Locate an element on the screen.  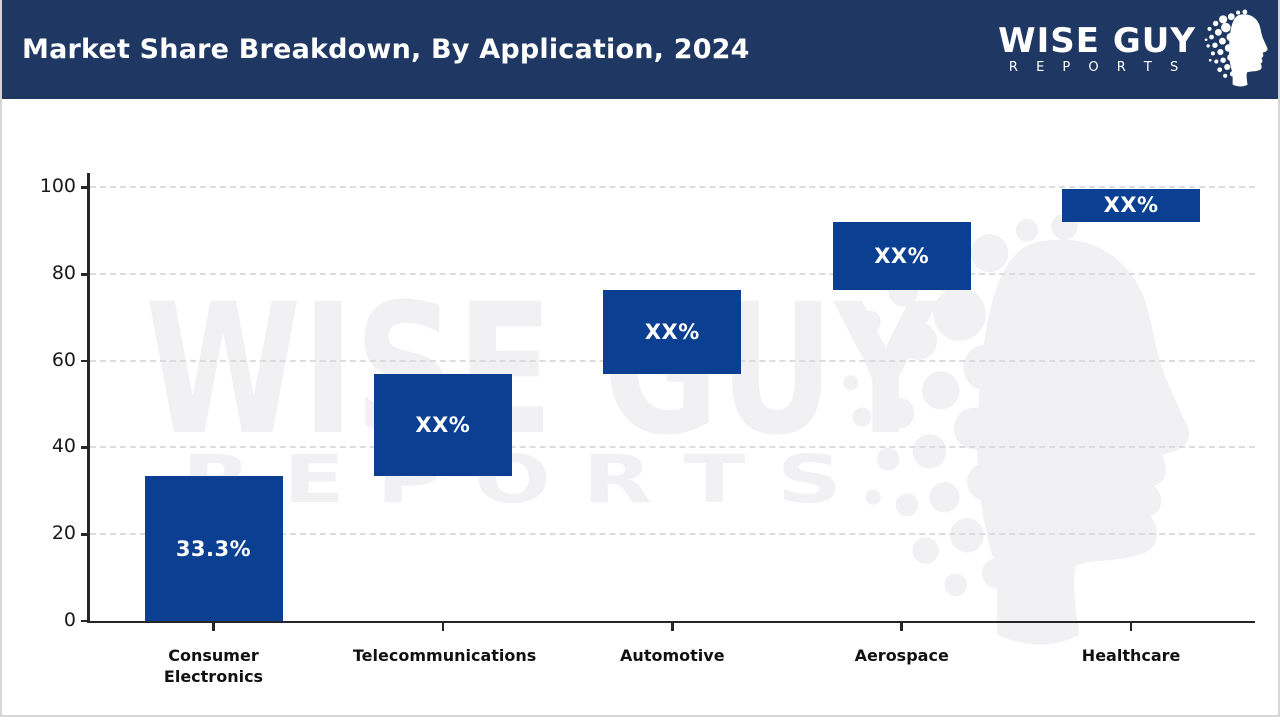
wise-guy-logo: WISE GUY R E P O R T S is located at coordinates (1138, 50).